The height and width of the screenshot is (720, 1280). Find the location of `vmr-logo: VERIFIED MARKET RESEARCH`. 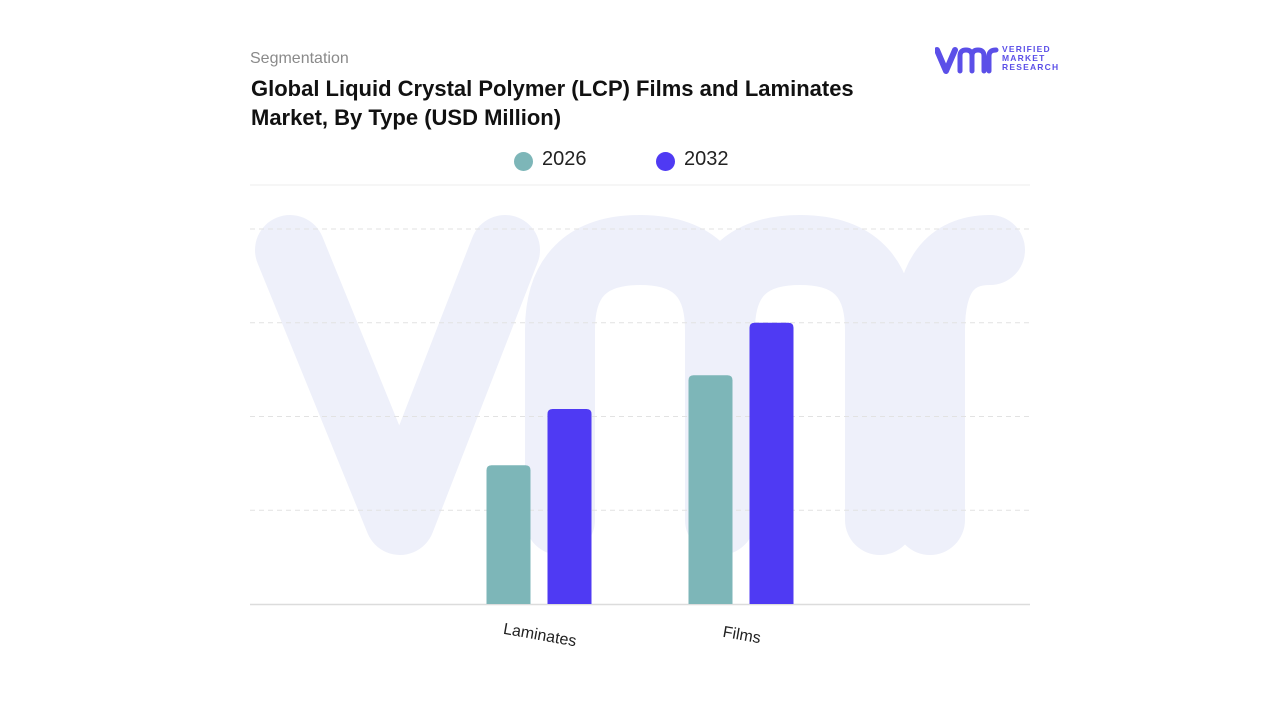

vmr-logo: VERIFIED MARKET RESEARCH is located at coordinates (999, 60).